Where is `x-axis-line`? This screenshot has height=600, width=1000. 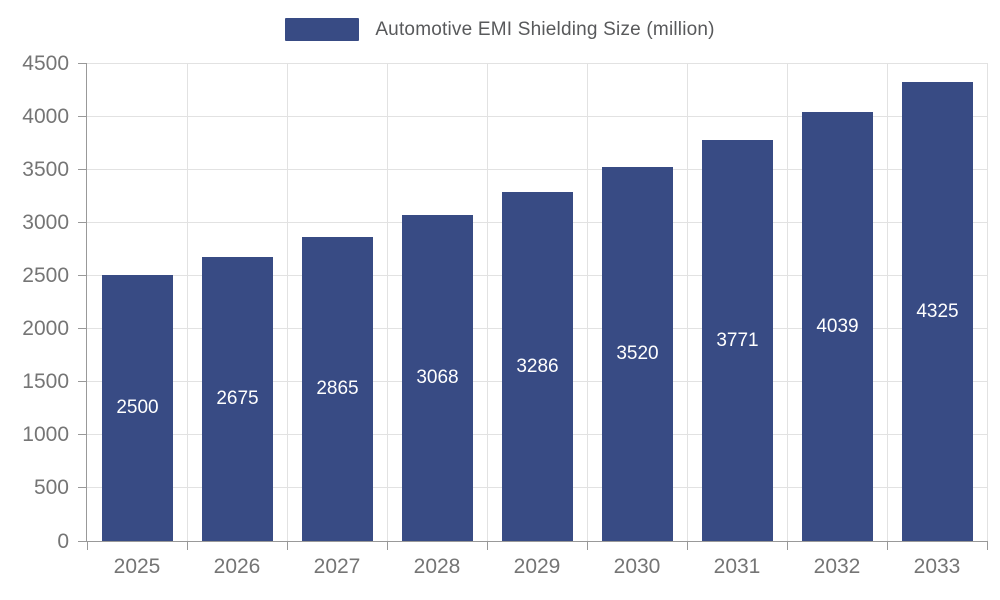
x-axis-line is located at coordinates (537, 541).